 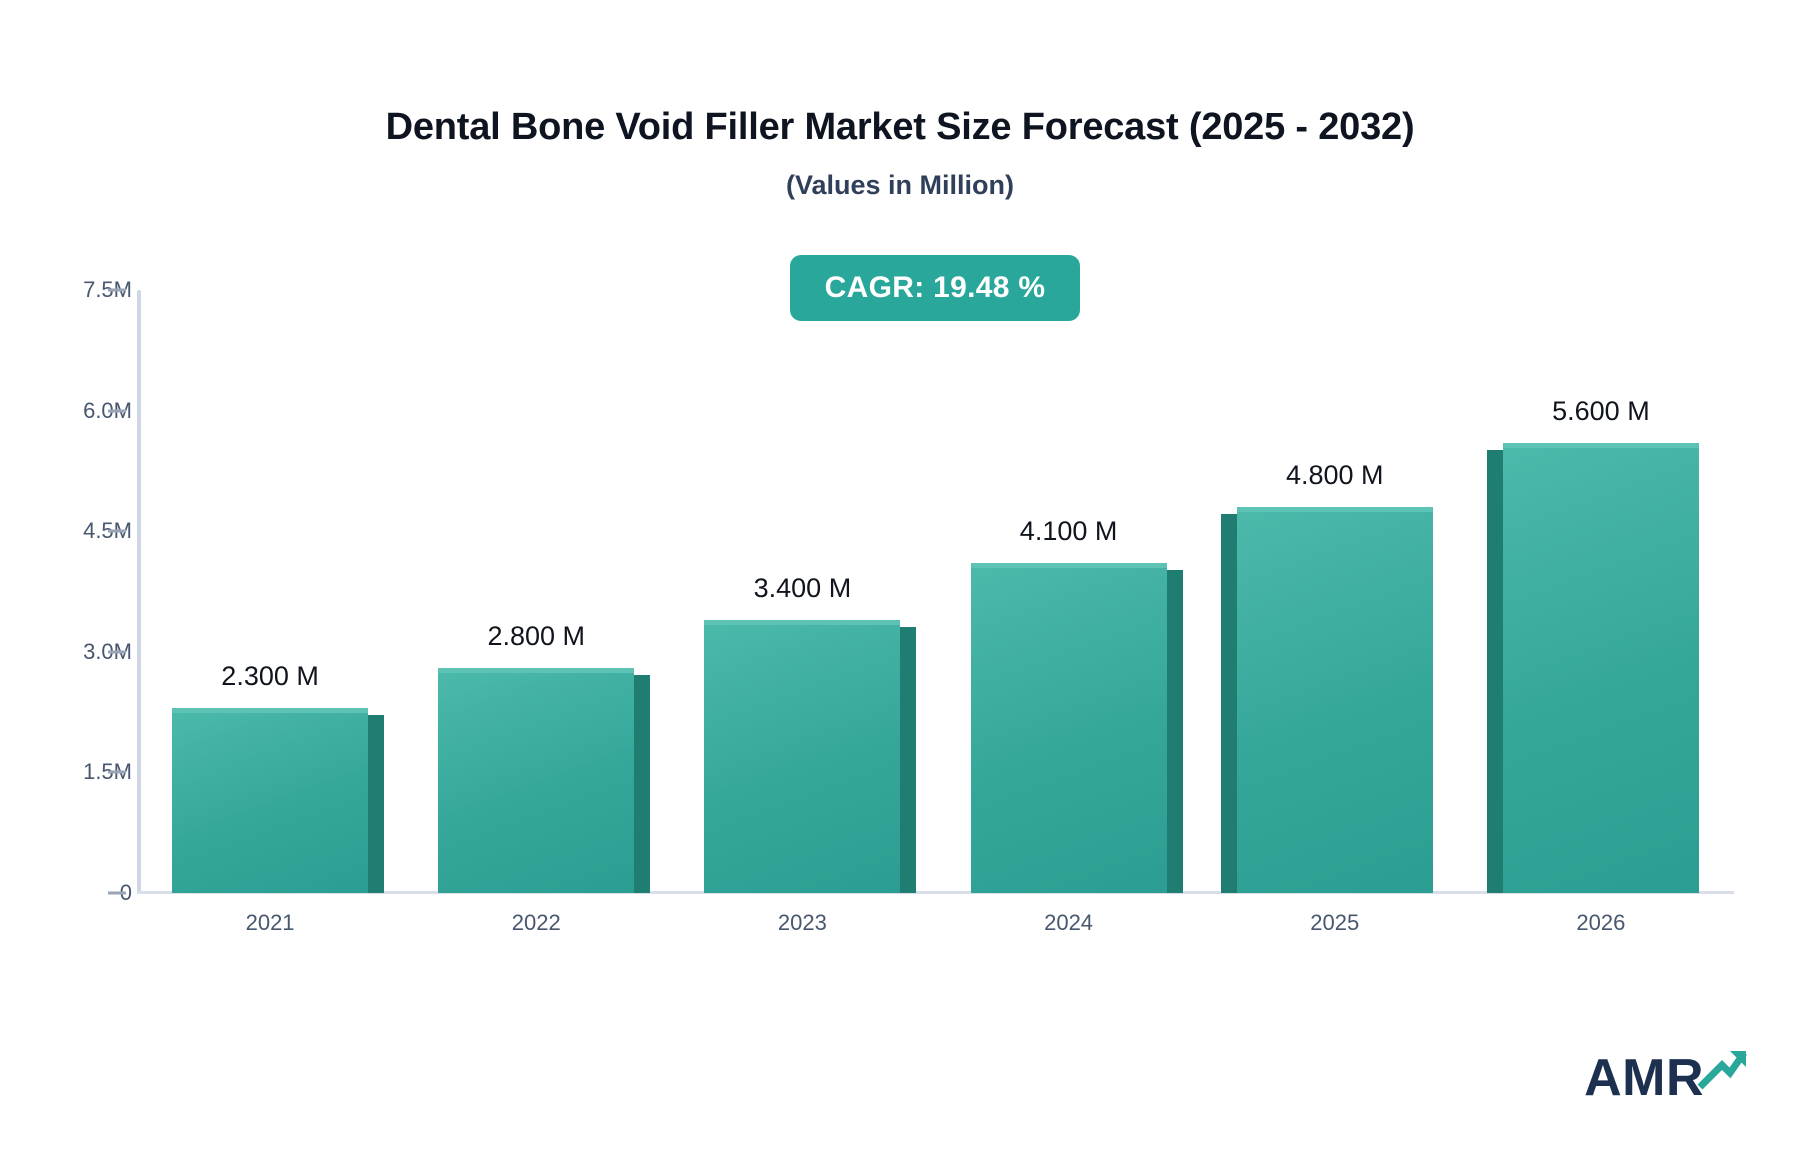 What do you see at coordinates (802, 587) in the screenshot?
I see `bar-value-label: 3.400 M` at bounding box center [802, 587].